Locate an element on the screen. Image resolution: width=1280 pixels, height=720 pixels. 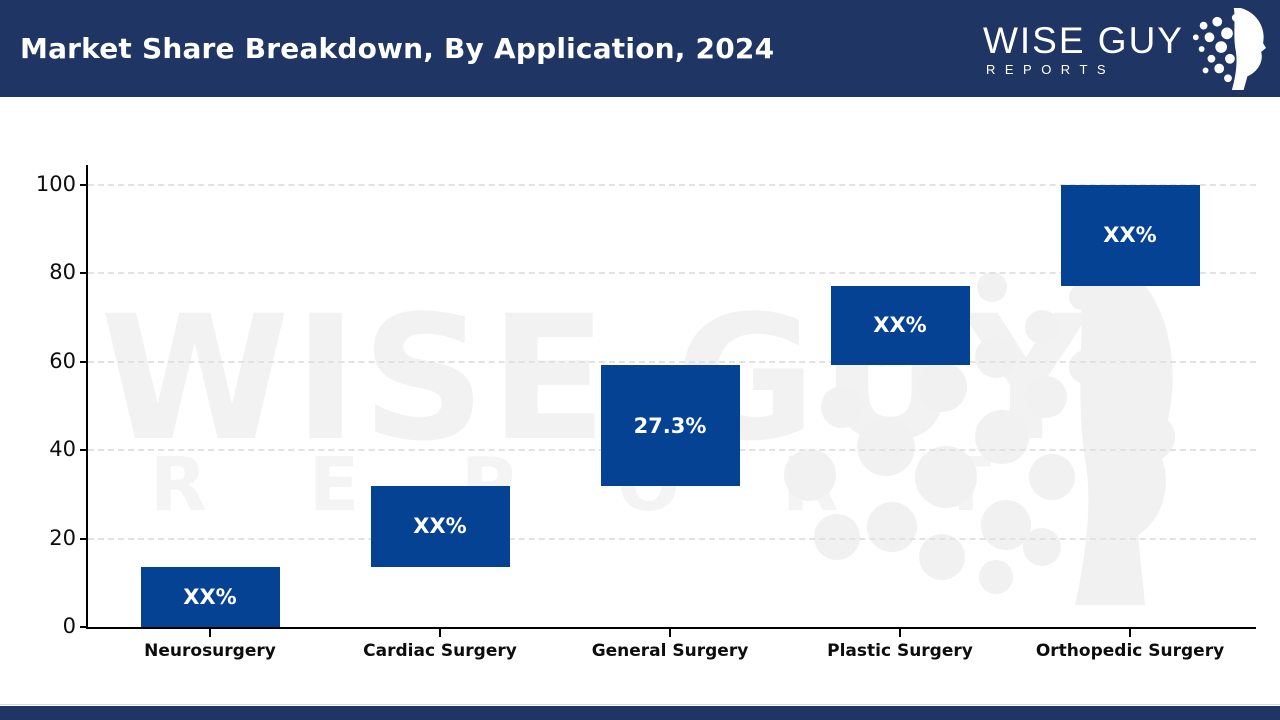
x-axis-category-label: General Surgery is located at coordinates (670, 651).